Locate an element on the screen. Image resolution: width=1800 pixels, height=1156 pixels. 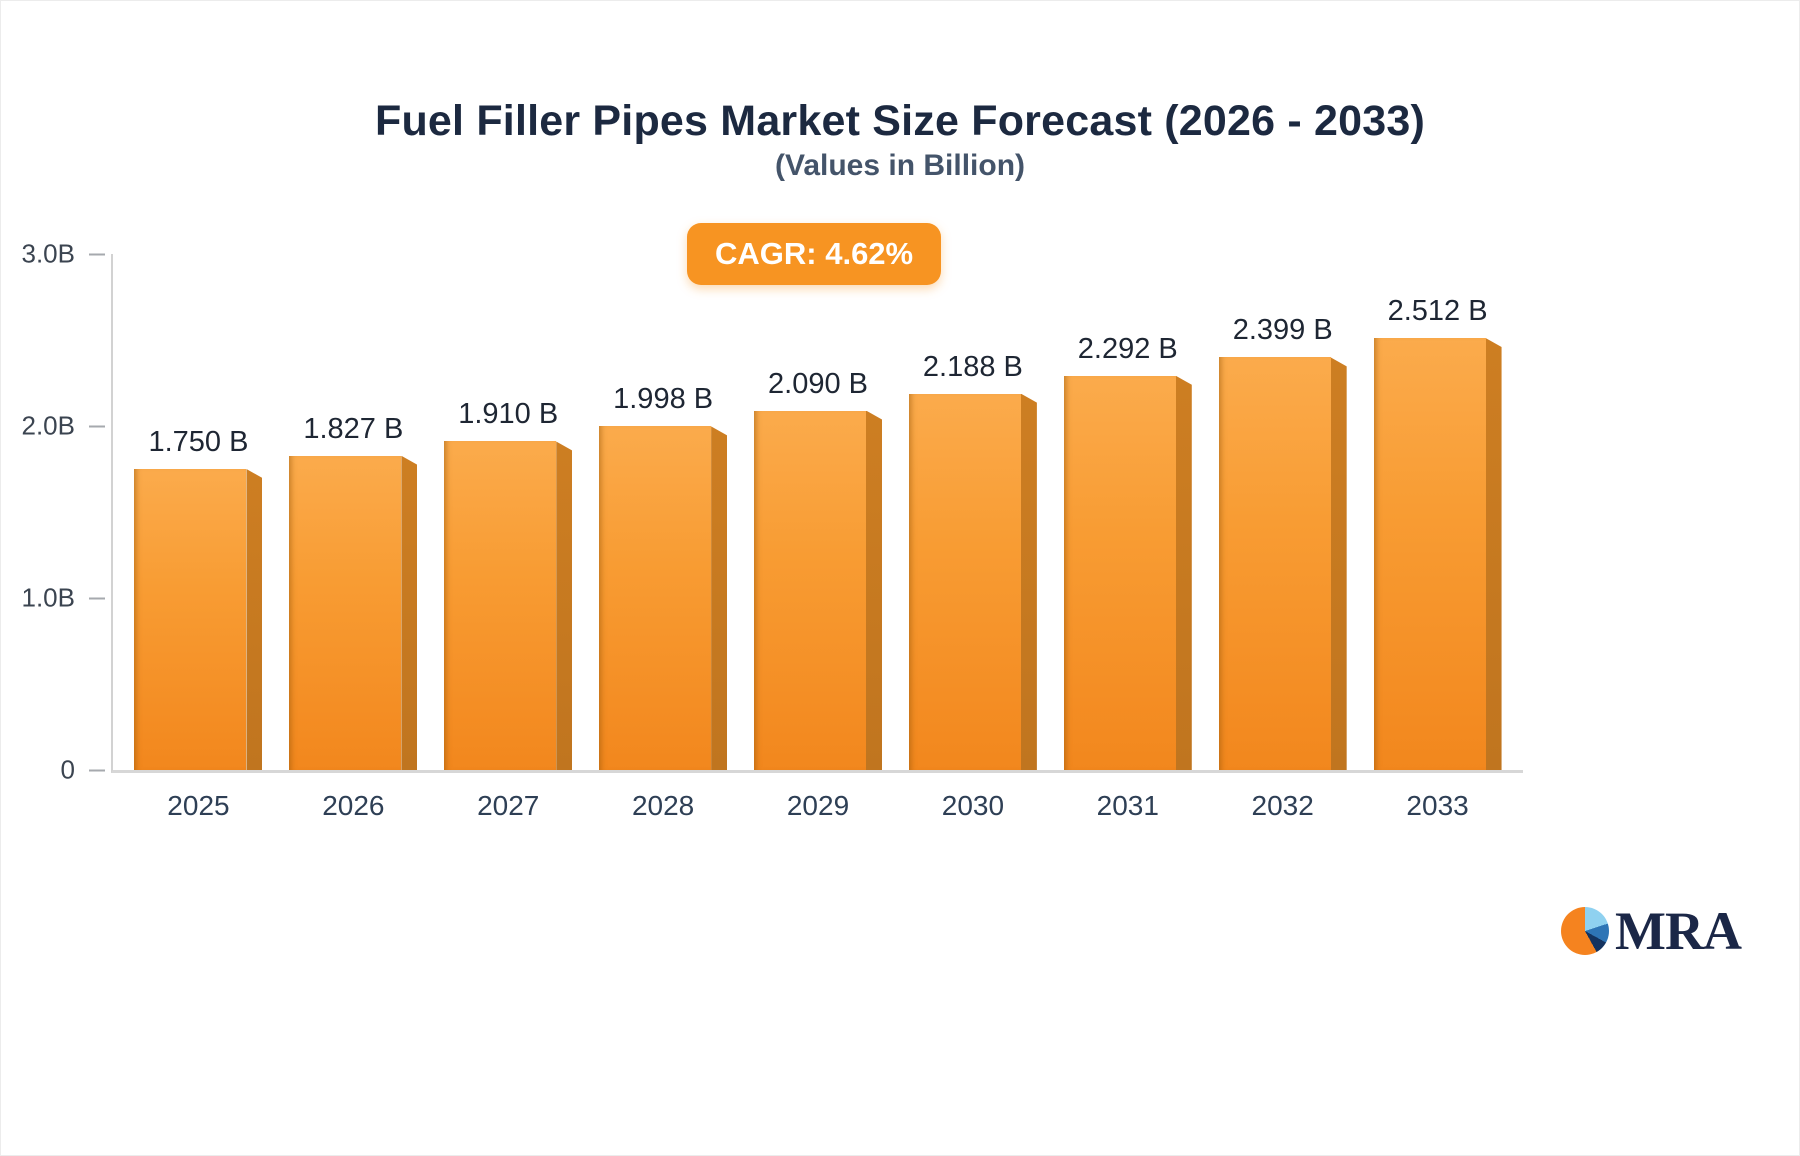
bar-value-label: 1.827 B is located at coordinates (353, 428).